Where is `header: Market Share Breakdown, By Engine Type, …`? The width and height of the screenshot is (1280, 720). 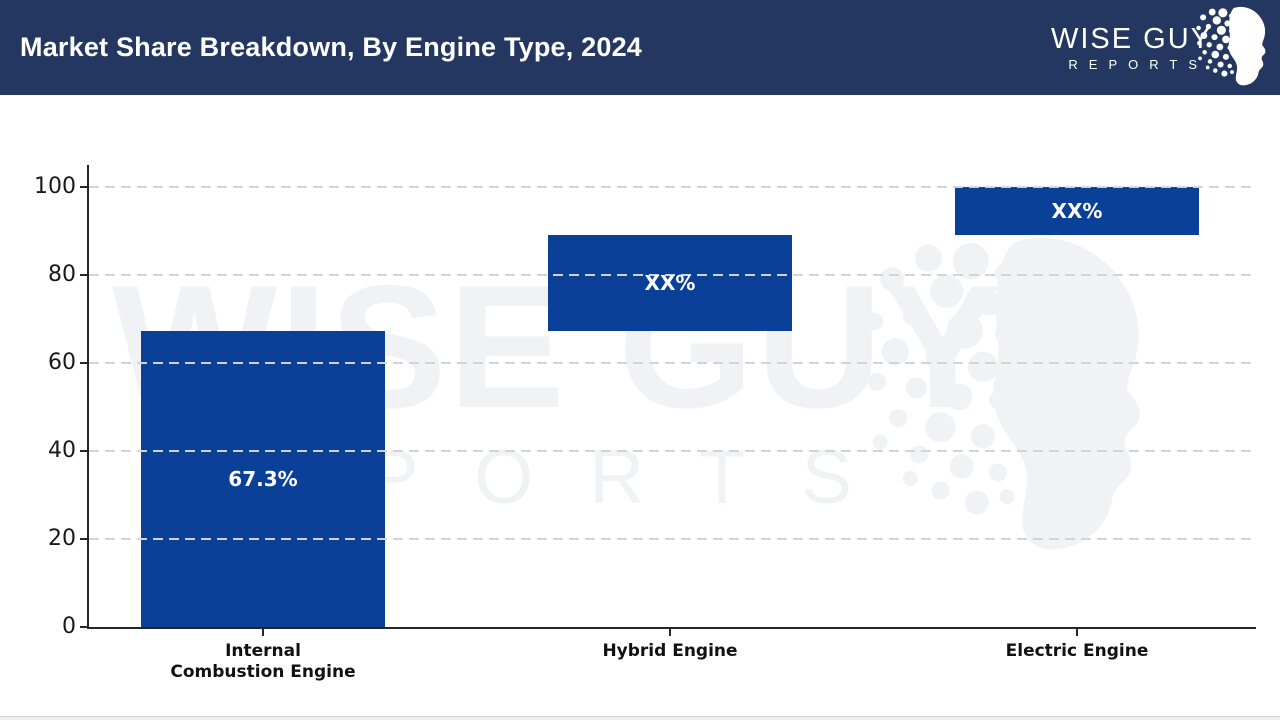 header: Market Share Breakdown, By Engine Type, … is located at coordinates (640, 47).